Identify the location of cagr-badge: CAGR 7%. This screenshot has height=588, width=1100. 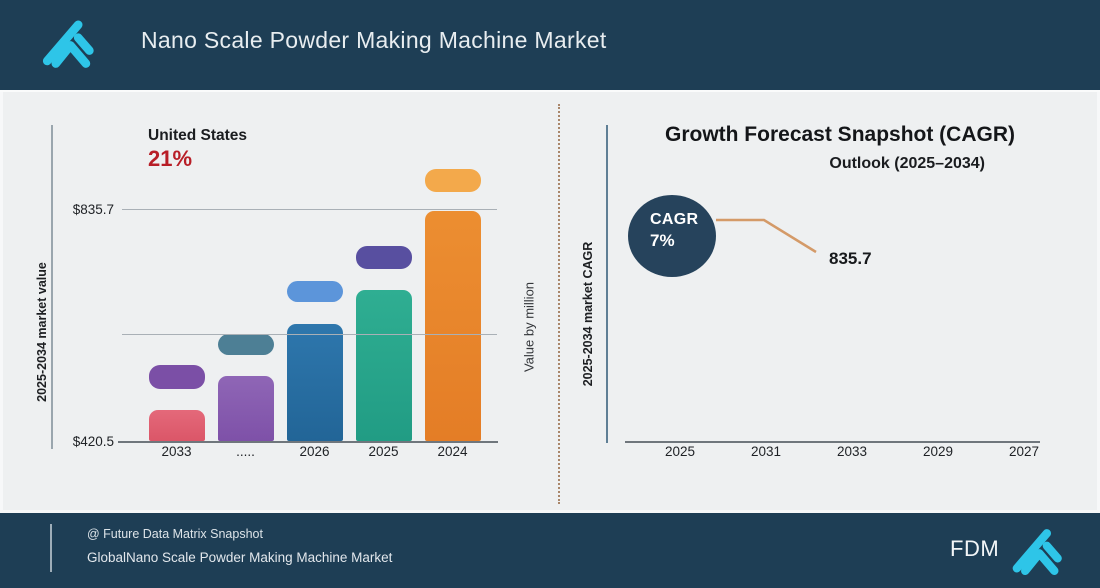
(672, 236).